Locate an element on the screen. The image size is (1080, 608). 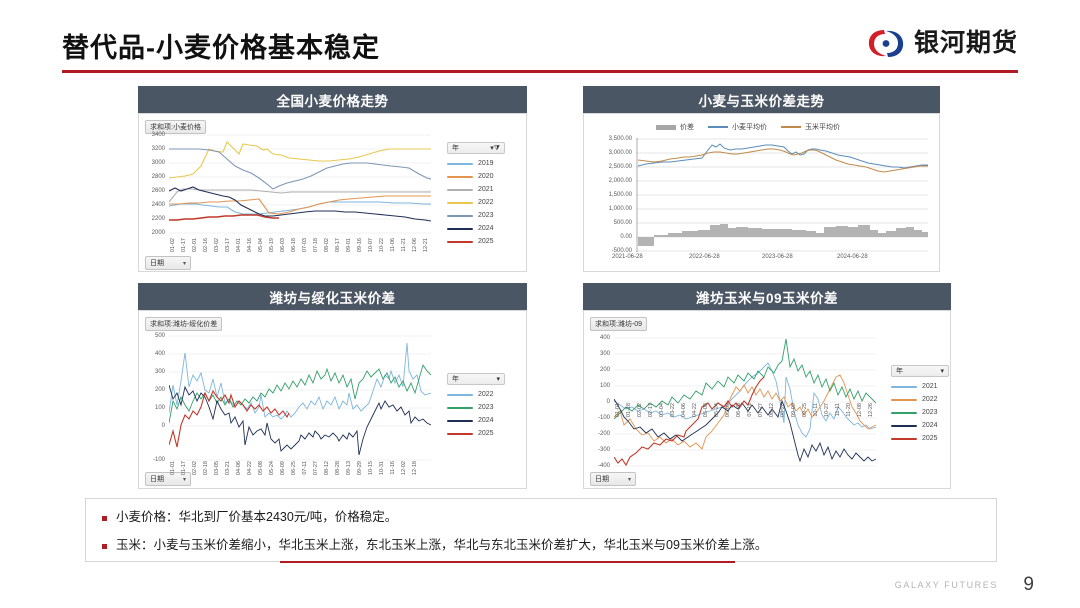
date-filter-button-4: 日期 ▾ is located at coordinates (613, 479).